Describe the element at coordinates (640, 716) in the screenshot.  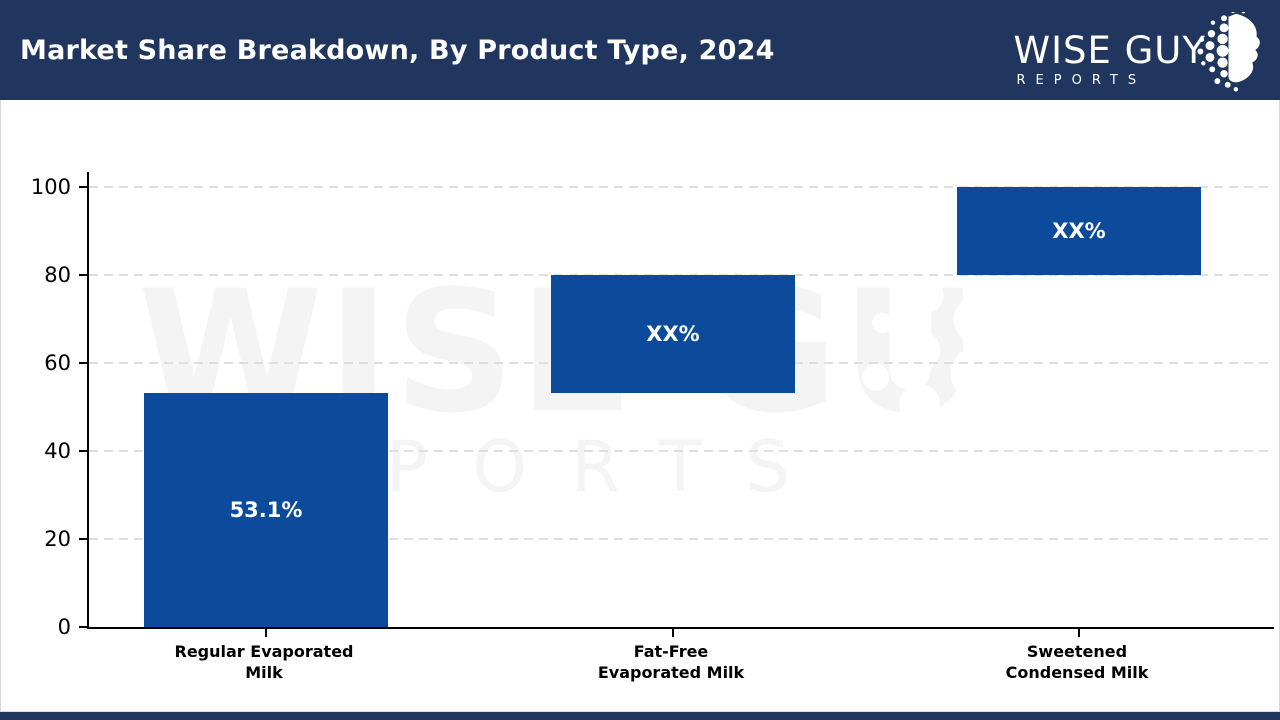
I see `footer-bar` at that location.